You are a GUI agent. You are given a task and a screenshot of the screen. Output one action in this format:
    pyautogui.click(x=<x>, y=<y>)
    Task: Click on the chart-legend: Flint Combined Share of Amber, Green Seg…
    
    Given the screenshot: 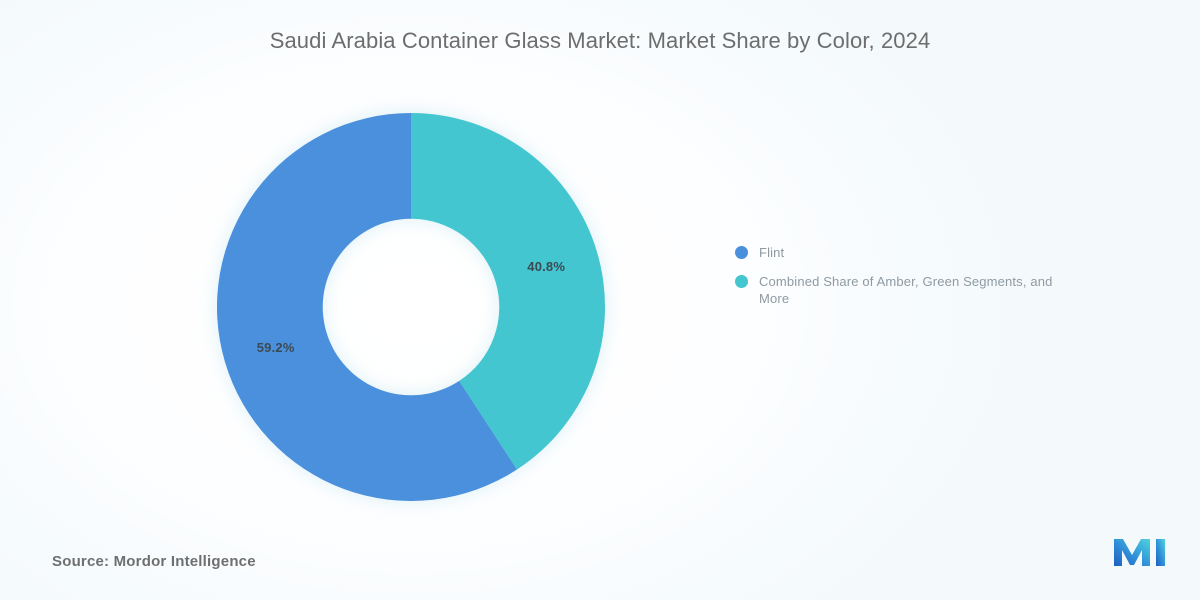 What is the action you would take?
    pyautogui.click(x=905, y=281)
    